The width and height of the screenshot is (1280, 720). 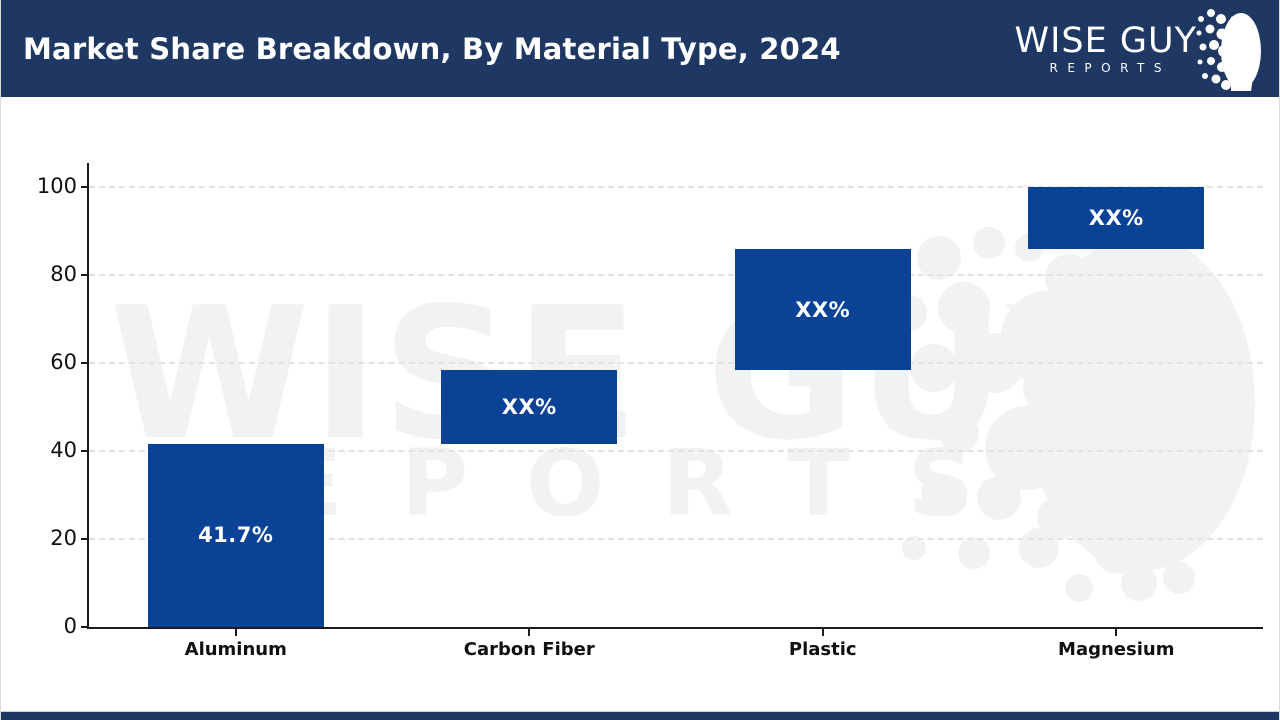 What do you see at coordinates (63, 362) in the screenshot?
I see `y-axis-tick-label: 60` at bounding box center [63, 362].